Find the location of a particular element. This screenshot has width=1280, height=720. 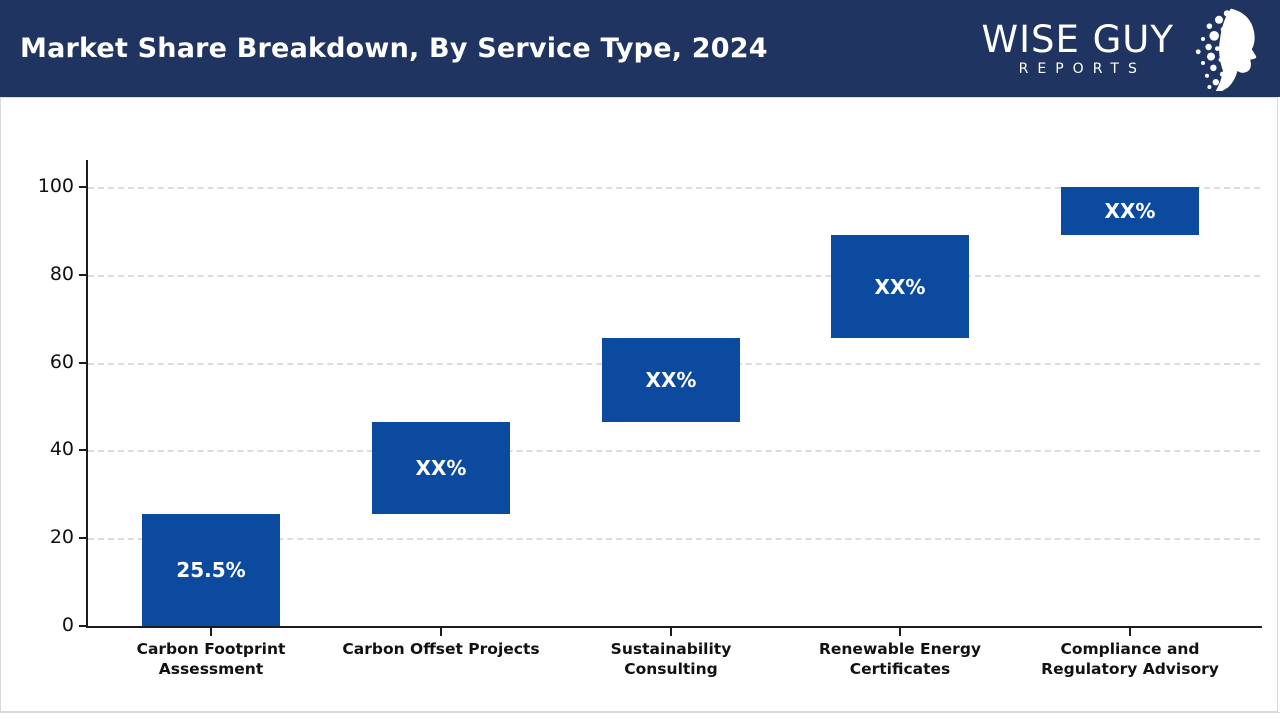

y-tick-label: 60 is located at coordinates (61, 361).